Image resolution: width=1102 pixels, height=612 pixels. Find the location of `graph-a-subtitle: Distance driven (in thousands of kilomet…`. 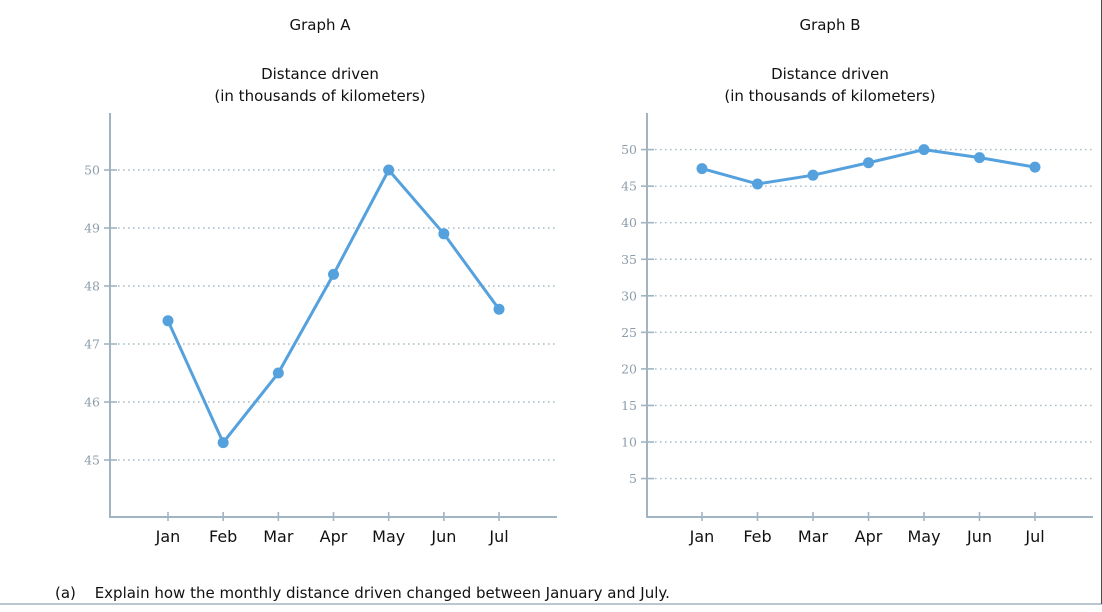

graph-a-subtitle: Distance driven (in thousands of kilomet… is located at coordinates (320, 85).